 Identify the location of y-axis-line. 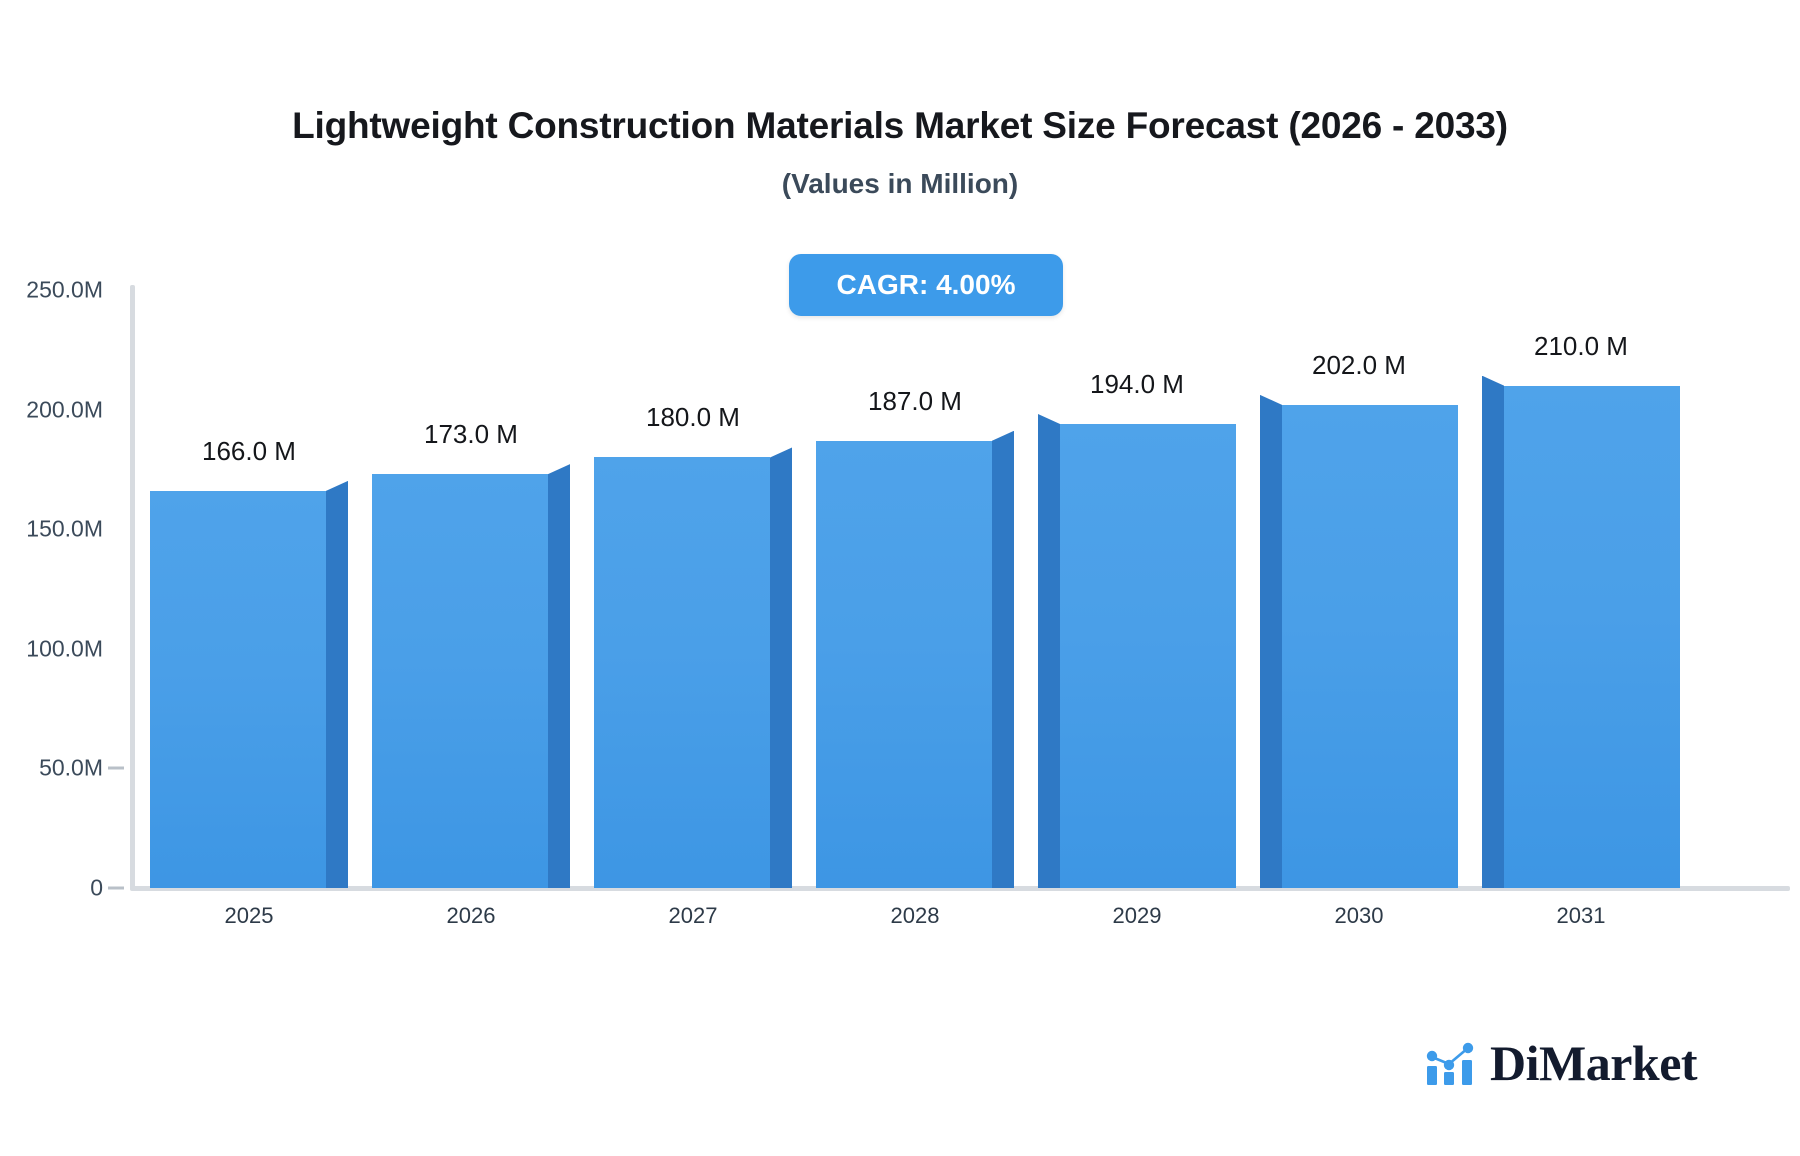
(132, 587).